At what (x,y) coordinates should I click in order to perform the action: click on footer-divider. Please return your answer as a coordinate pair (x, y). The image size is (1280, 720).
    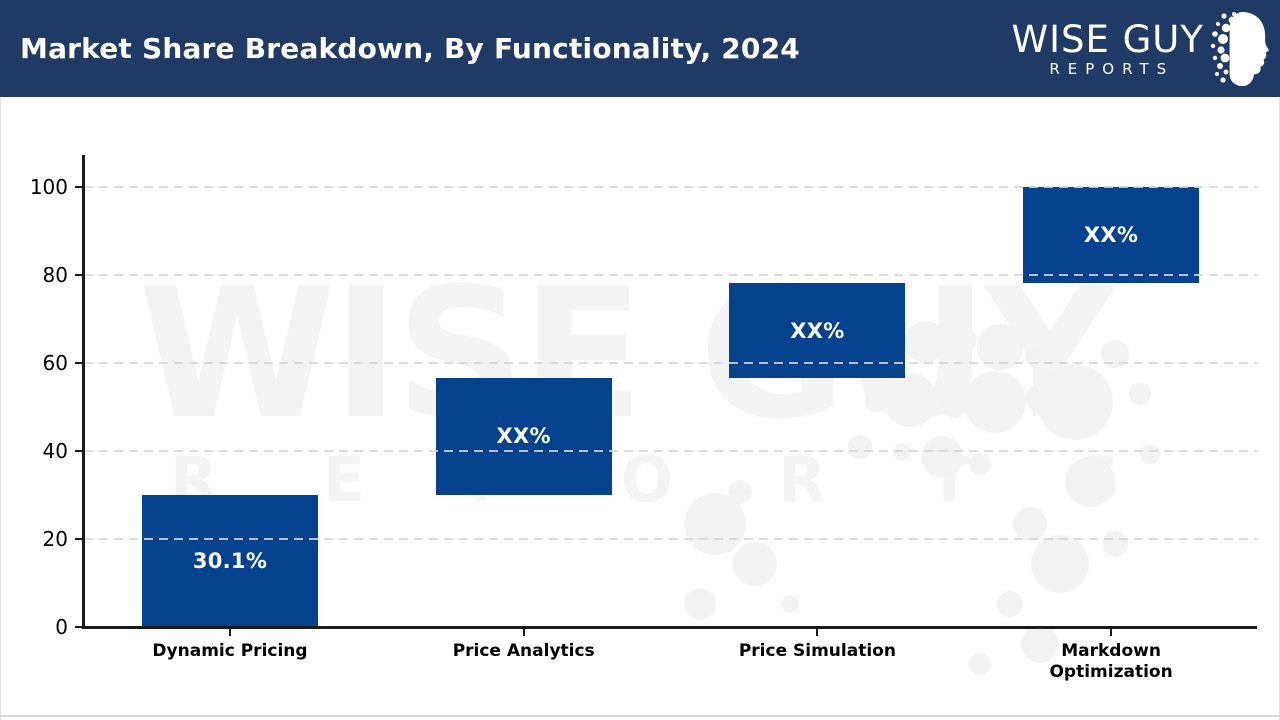
    Looking at the image, I should click on (640, 716).